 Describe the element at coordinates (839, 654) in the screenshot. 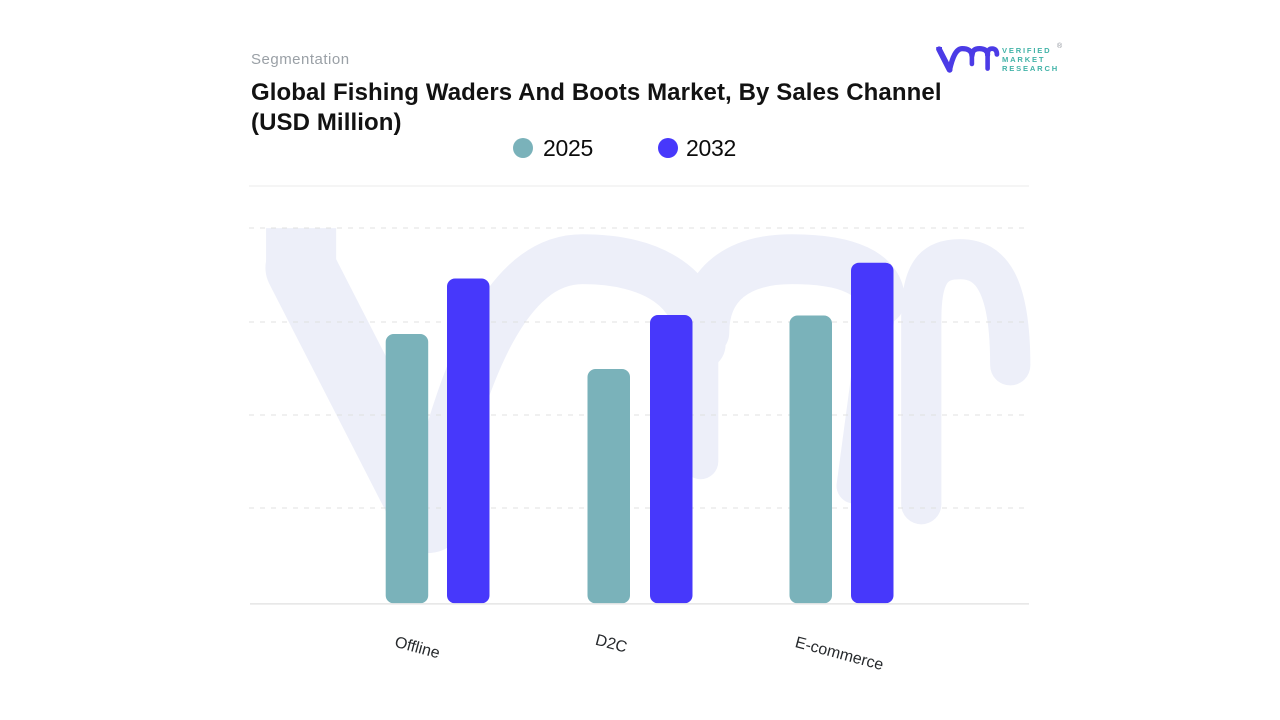

I see `svg-text: E-commerce` at that location.